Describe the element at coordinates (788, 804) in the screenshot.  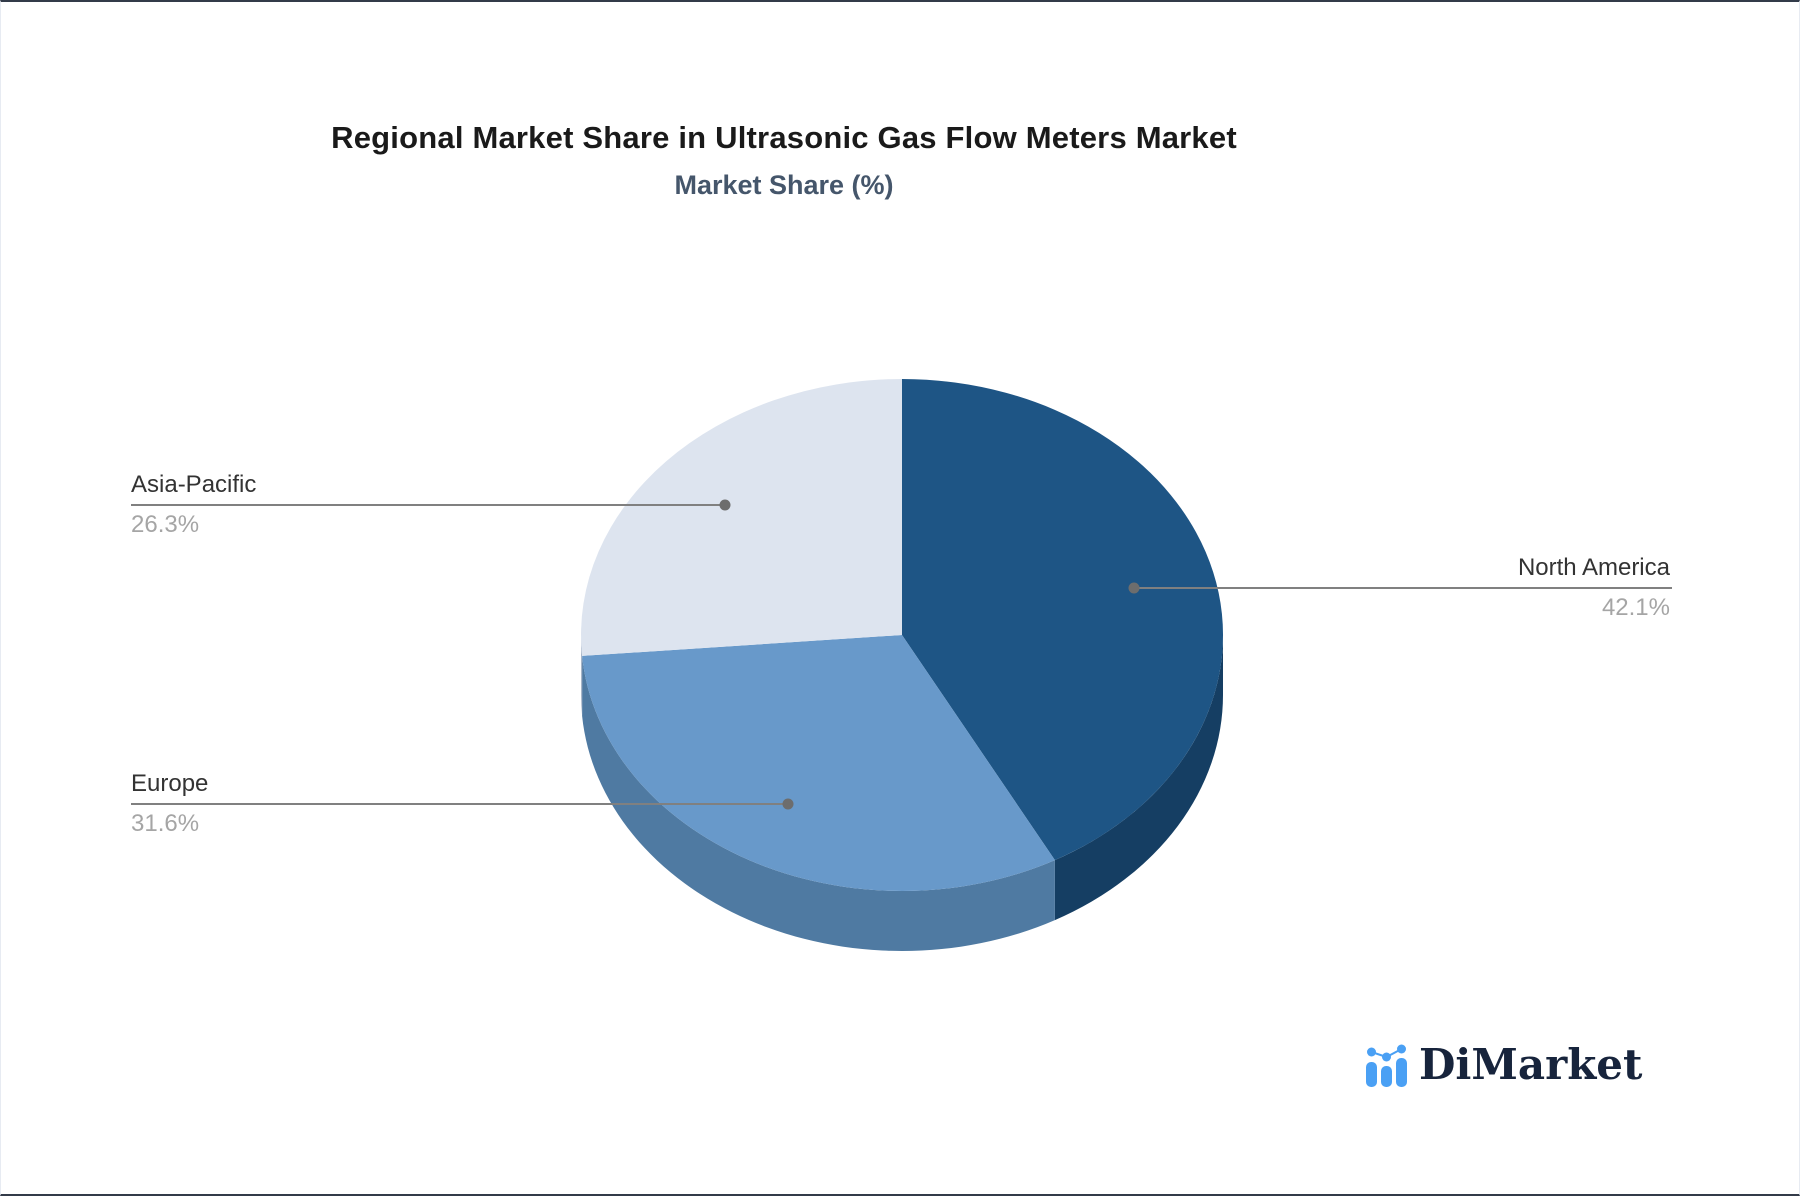
I see `leader-dot-europe` at that location.